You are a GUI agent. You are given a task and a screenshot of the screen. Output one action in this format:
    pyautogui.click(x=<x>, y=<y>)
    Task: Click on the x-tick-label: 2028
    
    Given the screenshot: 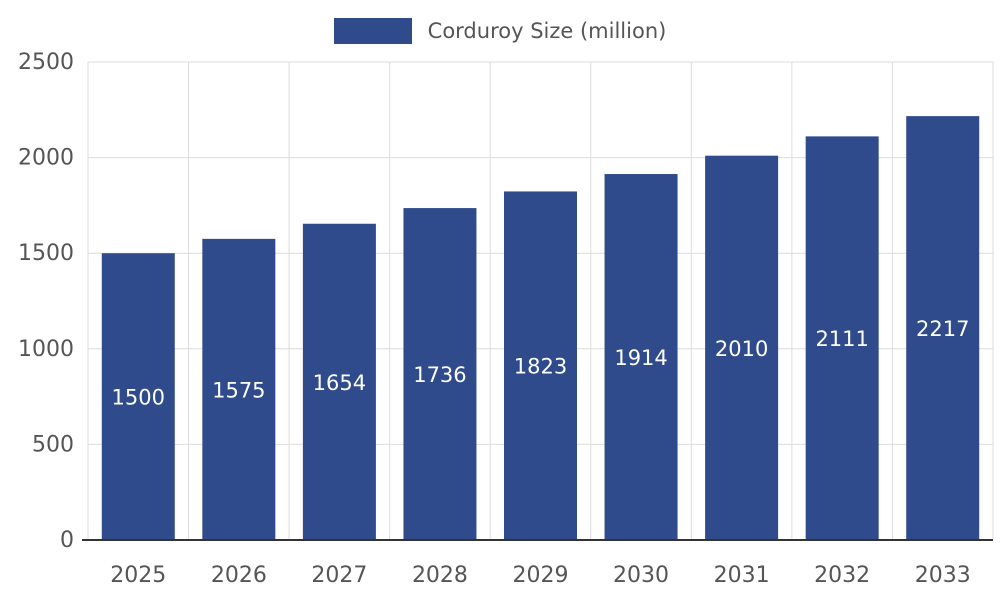 What is the action you would take?
    pyautogui.click(x=440, y=575)
    